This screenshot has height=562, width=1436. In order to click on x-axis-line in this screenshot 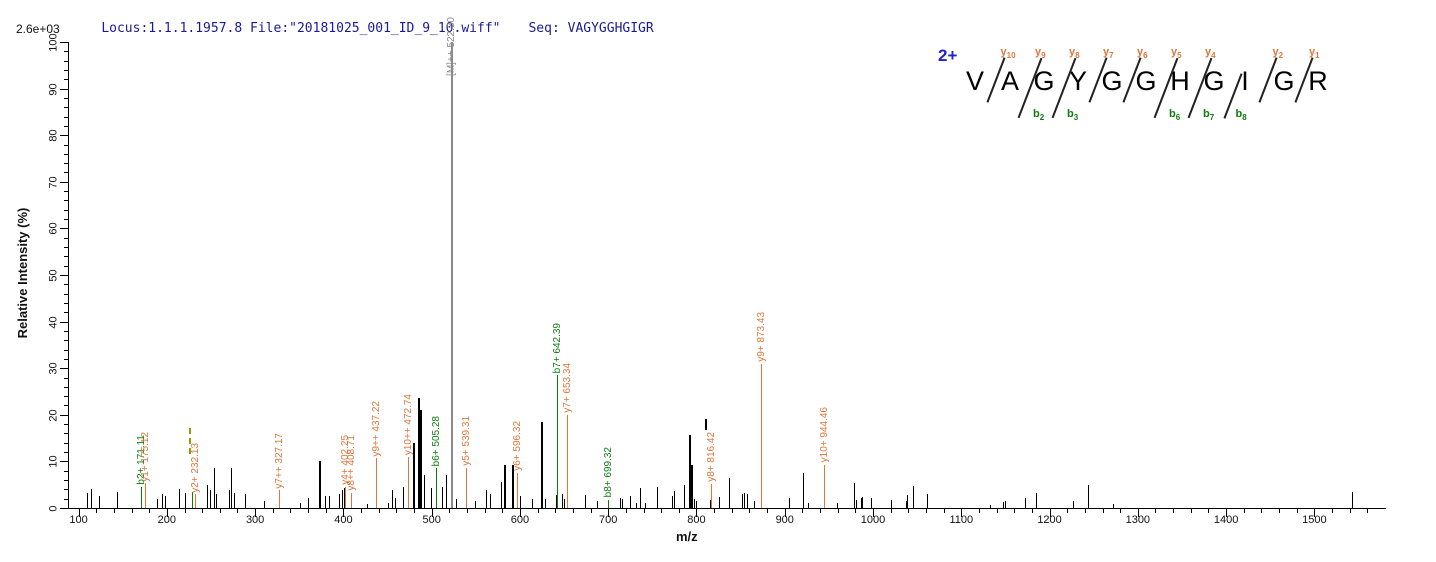, I will do `click(727, 508)`.